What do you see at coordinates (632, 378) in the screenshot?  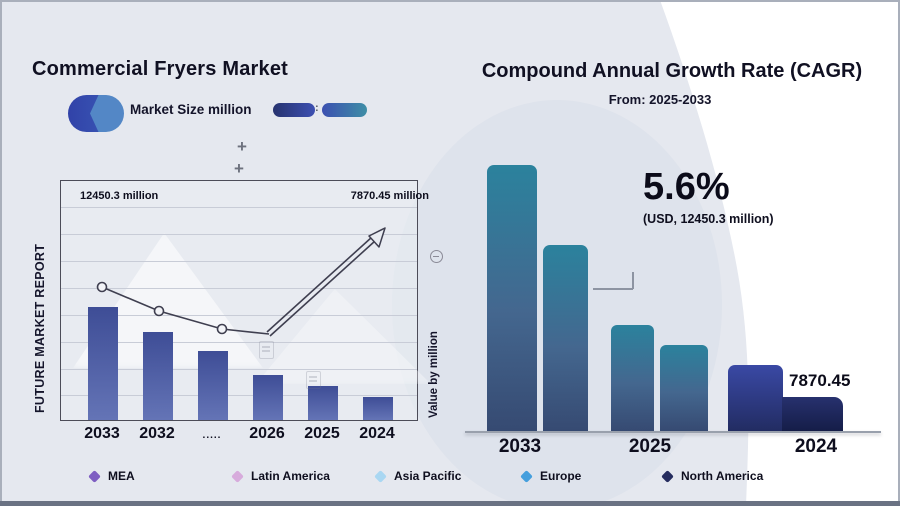 I see `right-bar-2025-primary` at bounding box center [632, 378].